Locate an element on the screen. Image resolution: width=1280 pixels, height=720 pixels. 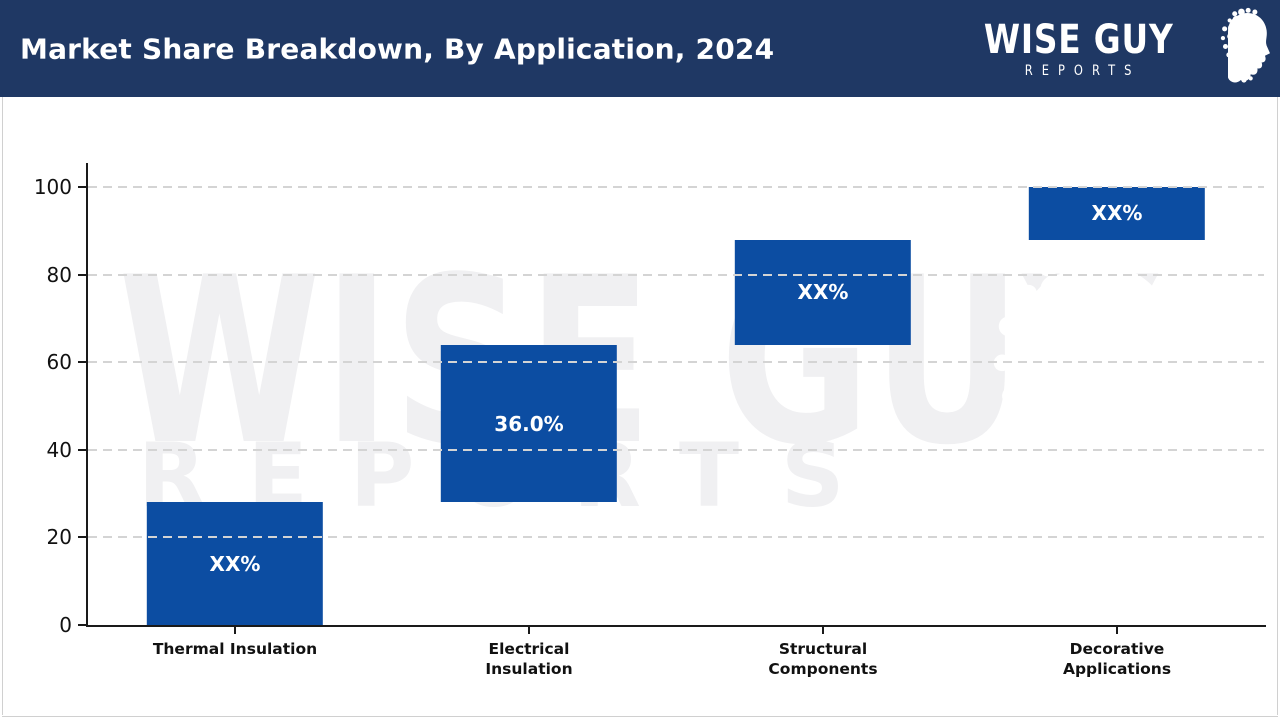
category-label-2: Structural Components is located at coordinates (823, 659).